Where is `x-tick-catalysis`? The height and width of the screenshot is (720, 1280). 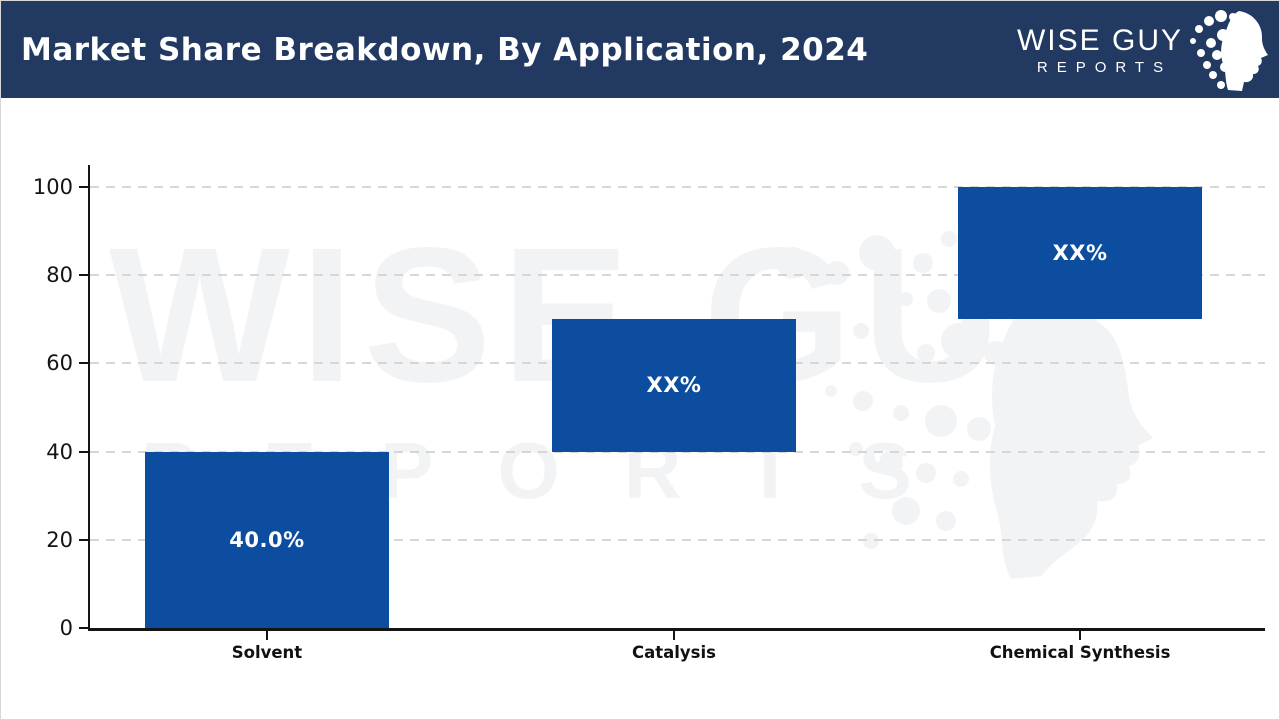
x-tick-catalysis is located at coordinates (673, 635).